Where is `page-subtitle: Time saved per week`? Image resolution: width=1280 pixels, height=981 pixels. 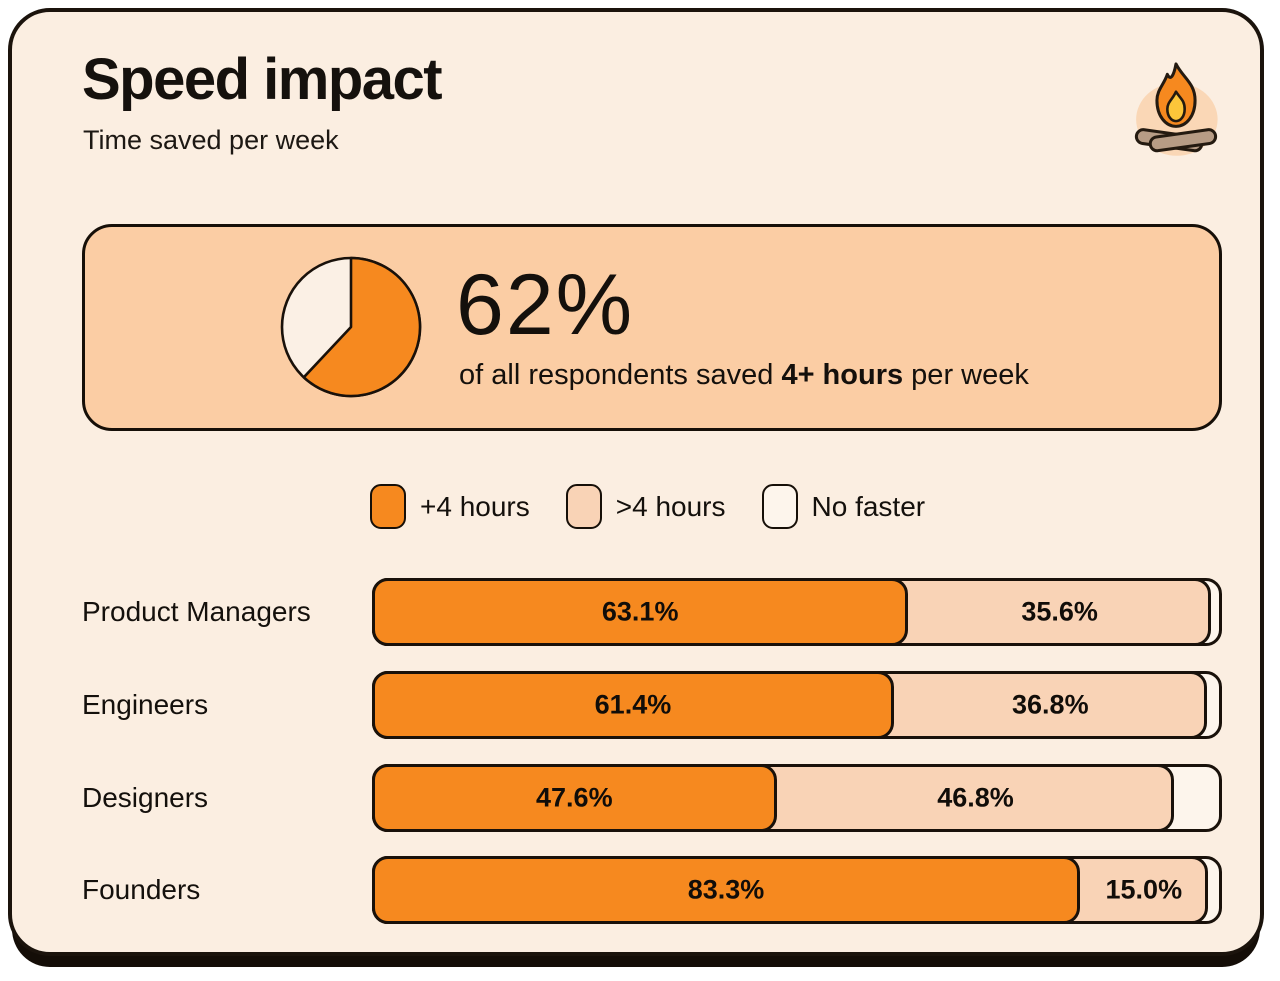 page-subtitle: Time saved per week is located at coordinates (211, 140).